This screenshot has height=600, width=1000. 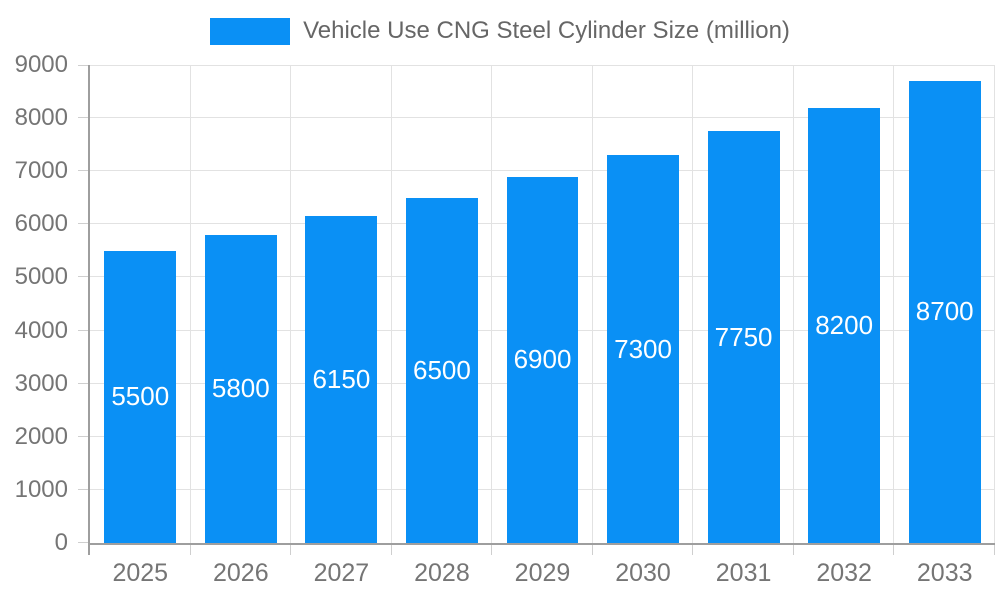 I want to click on bar: 6150, so click(x=341, y=379).